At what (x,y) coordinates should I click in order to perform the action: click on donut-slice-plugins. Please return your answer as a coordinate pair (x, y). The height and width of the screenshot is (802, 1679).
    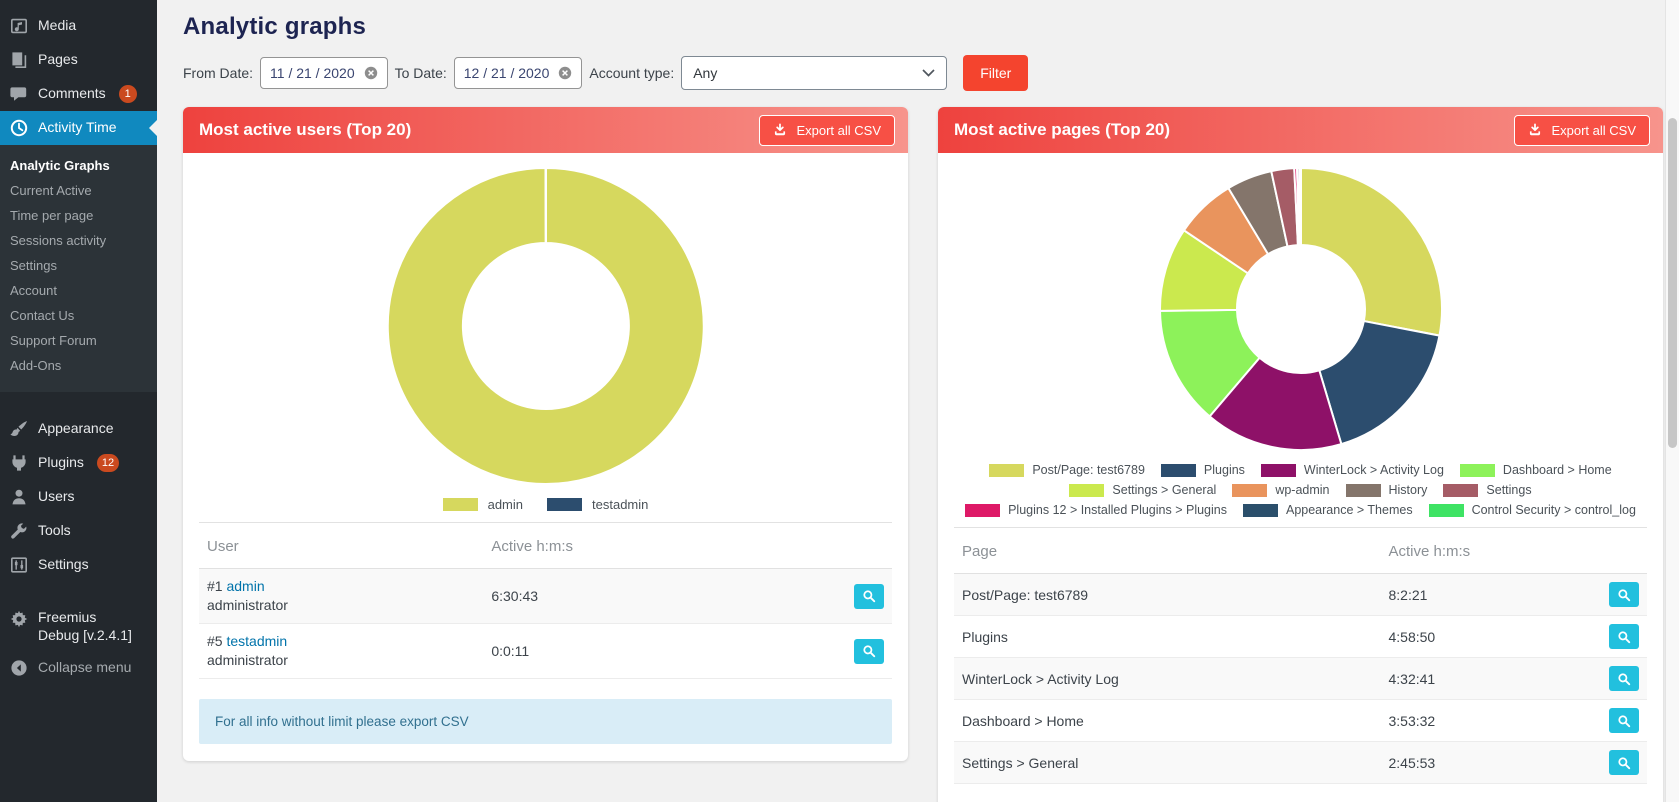
    Looking at the image, I should click on (1379, 382).